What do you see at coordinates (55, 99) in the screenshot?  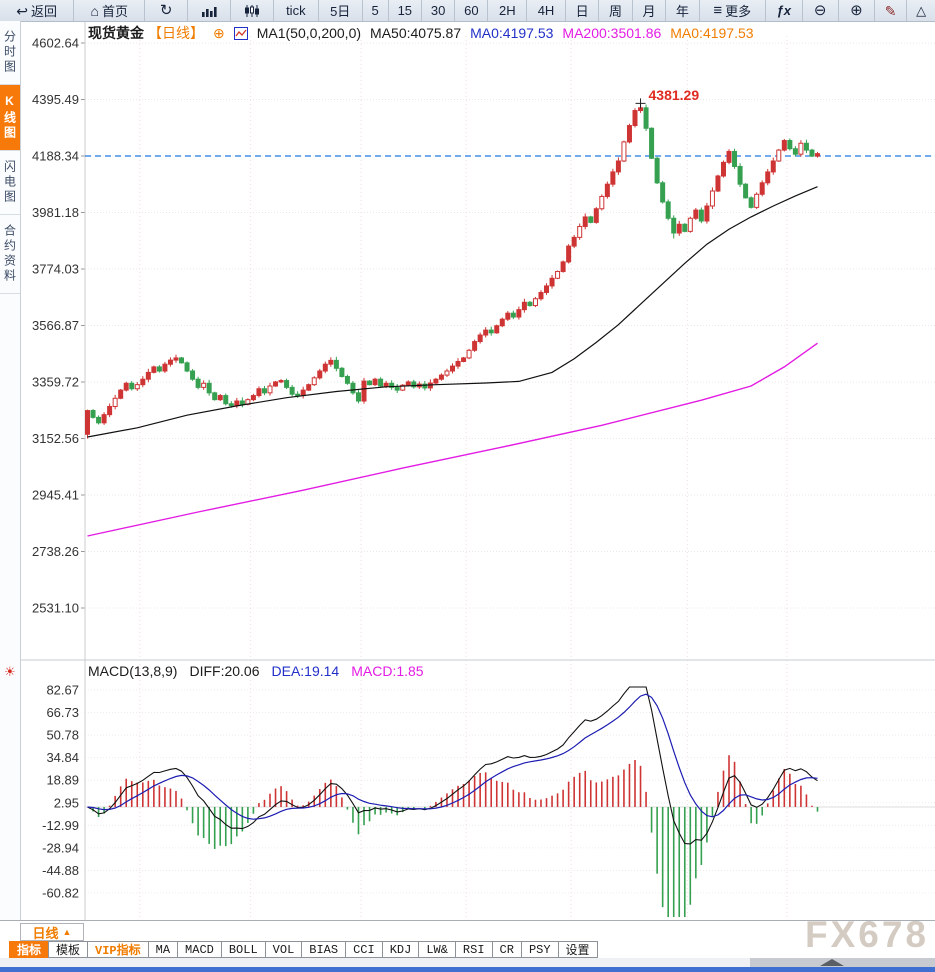 I see `svg-text: 4395.49` at bounding box center [55, 99].